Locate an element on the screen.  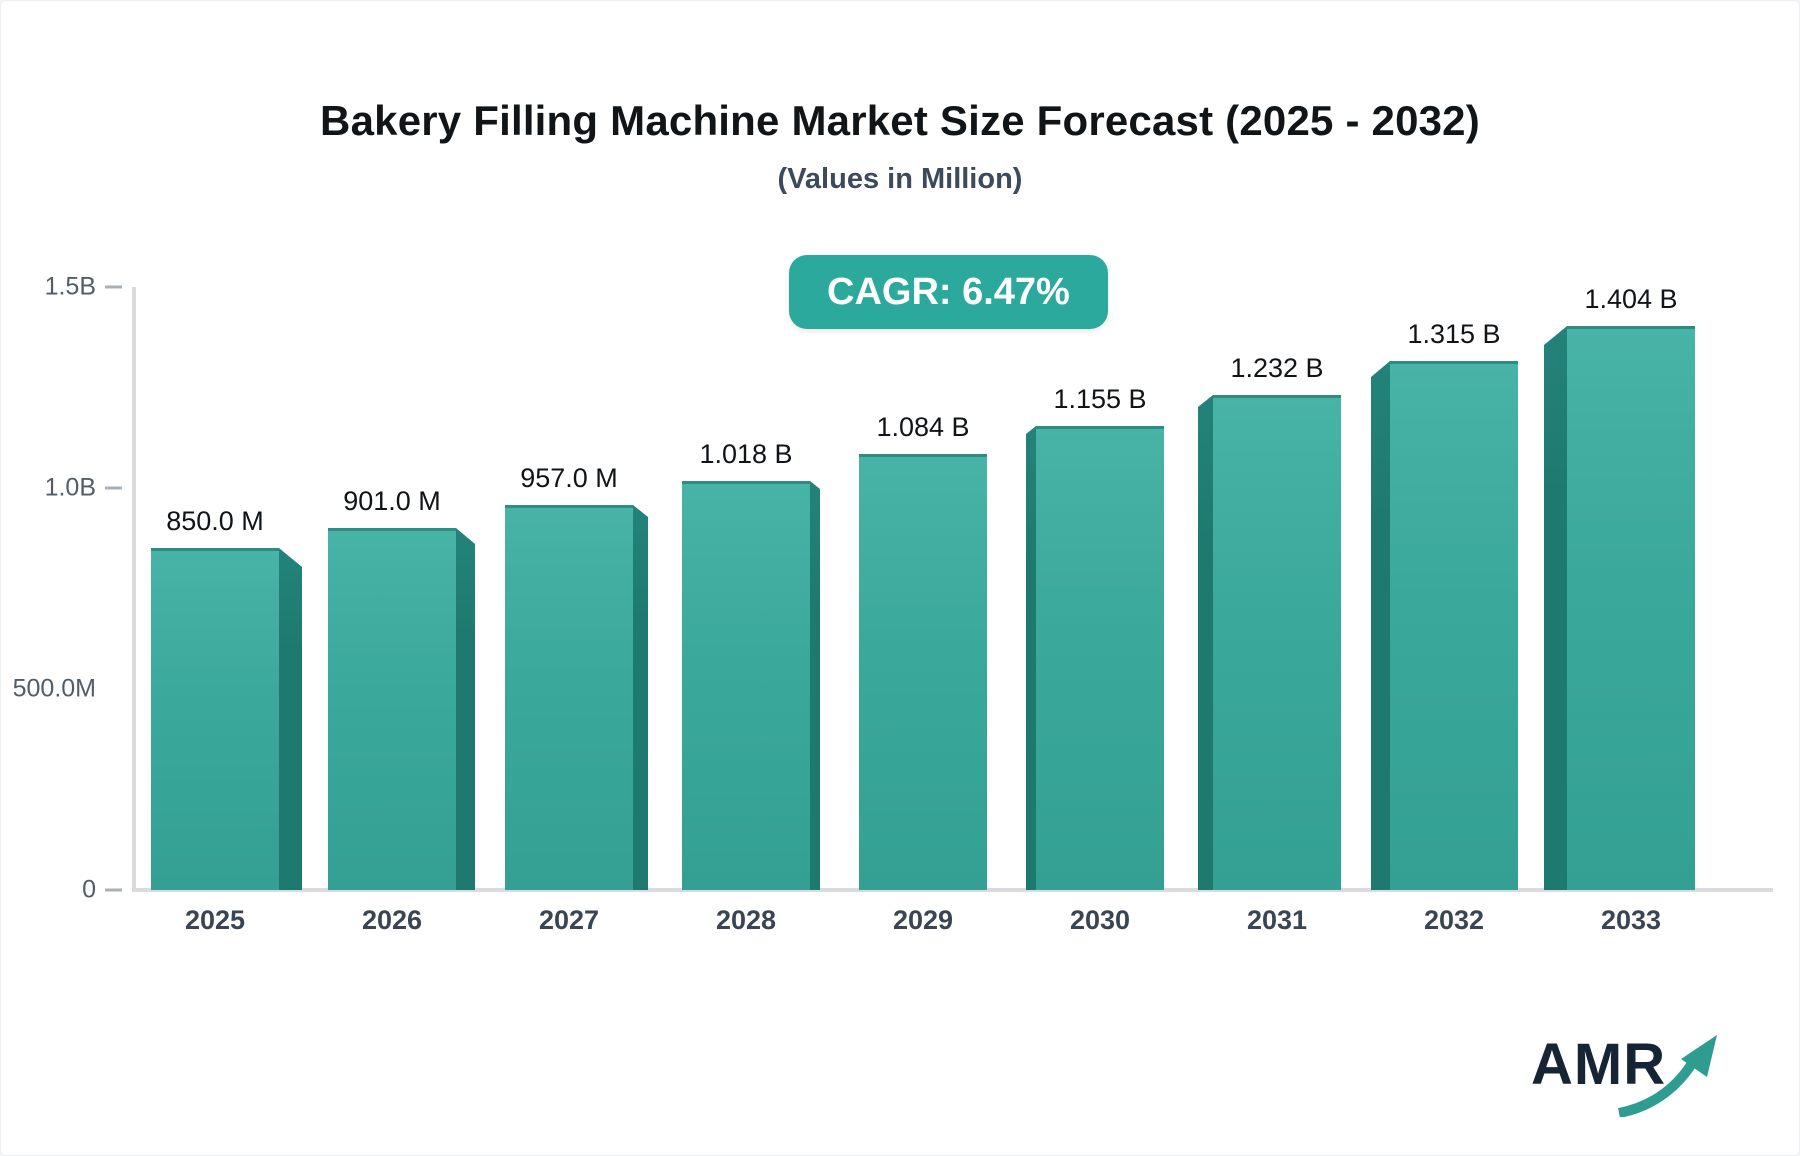
bar-value-label: 1.232 B is located at coordinates (1277, 368).